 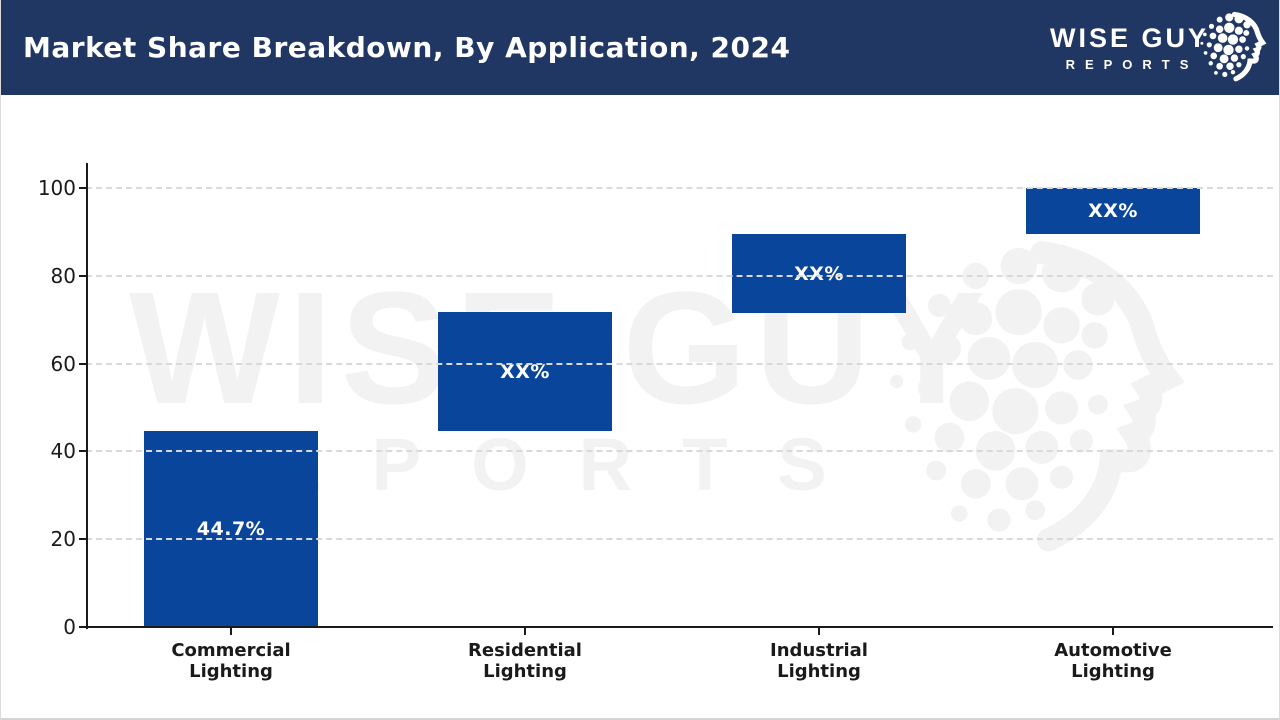 I want to click on logo-wiseguy-label: WISE GUY, so click(x=1129, y=37).